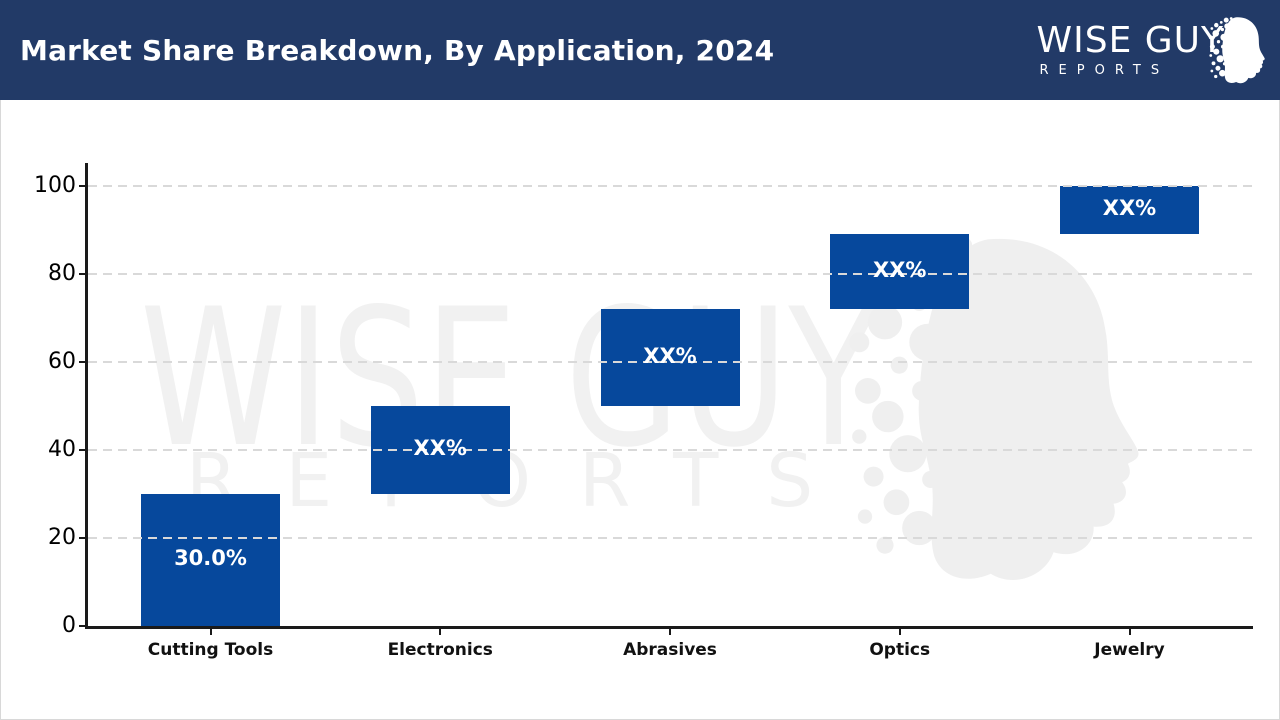 Image resolution: width=1280 pixels, height=720 pixels. I want to click on logo-wordmark: WISE GUY REPORTS, so click(1130, 49).